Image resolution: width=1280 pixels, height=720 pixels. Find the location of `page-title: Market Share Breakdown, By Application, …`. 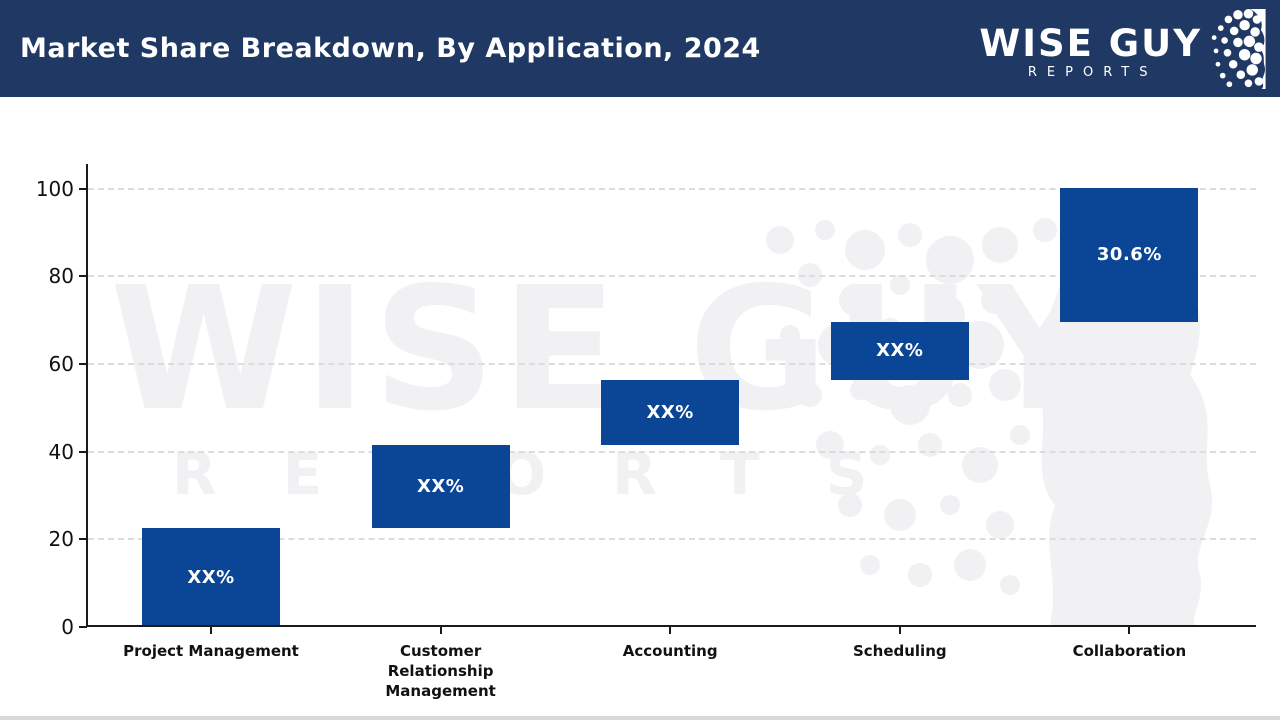

page-title: Market Share Breakdown, By Application, … is located at coordinates (390, 48).